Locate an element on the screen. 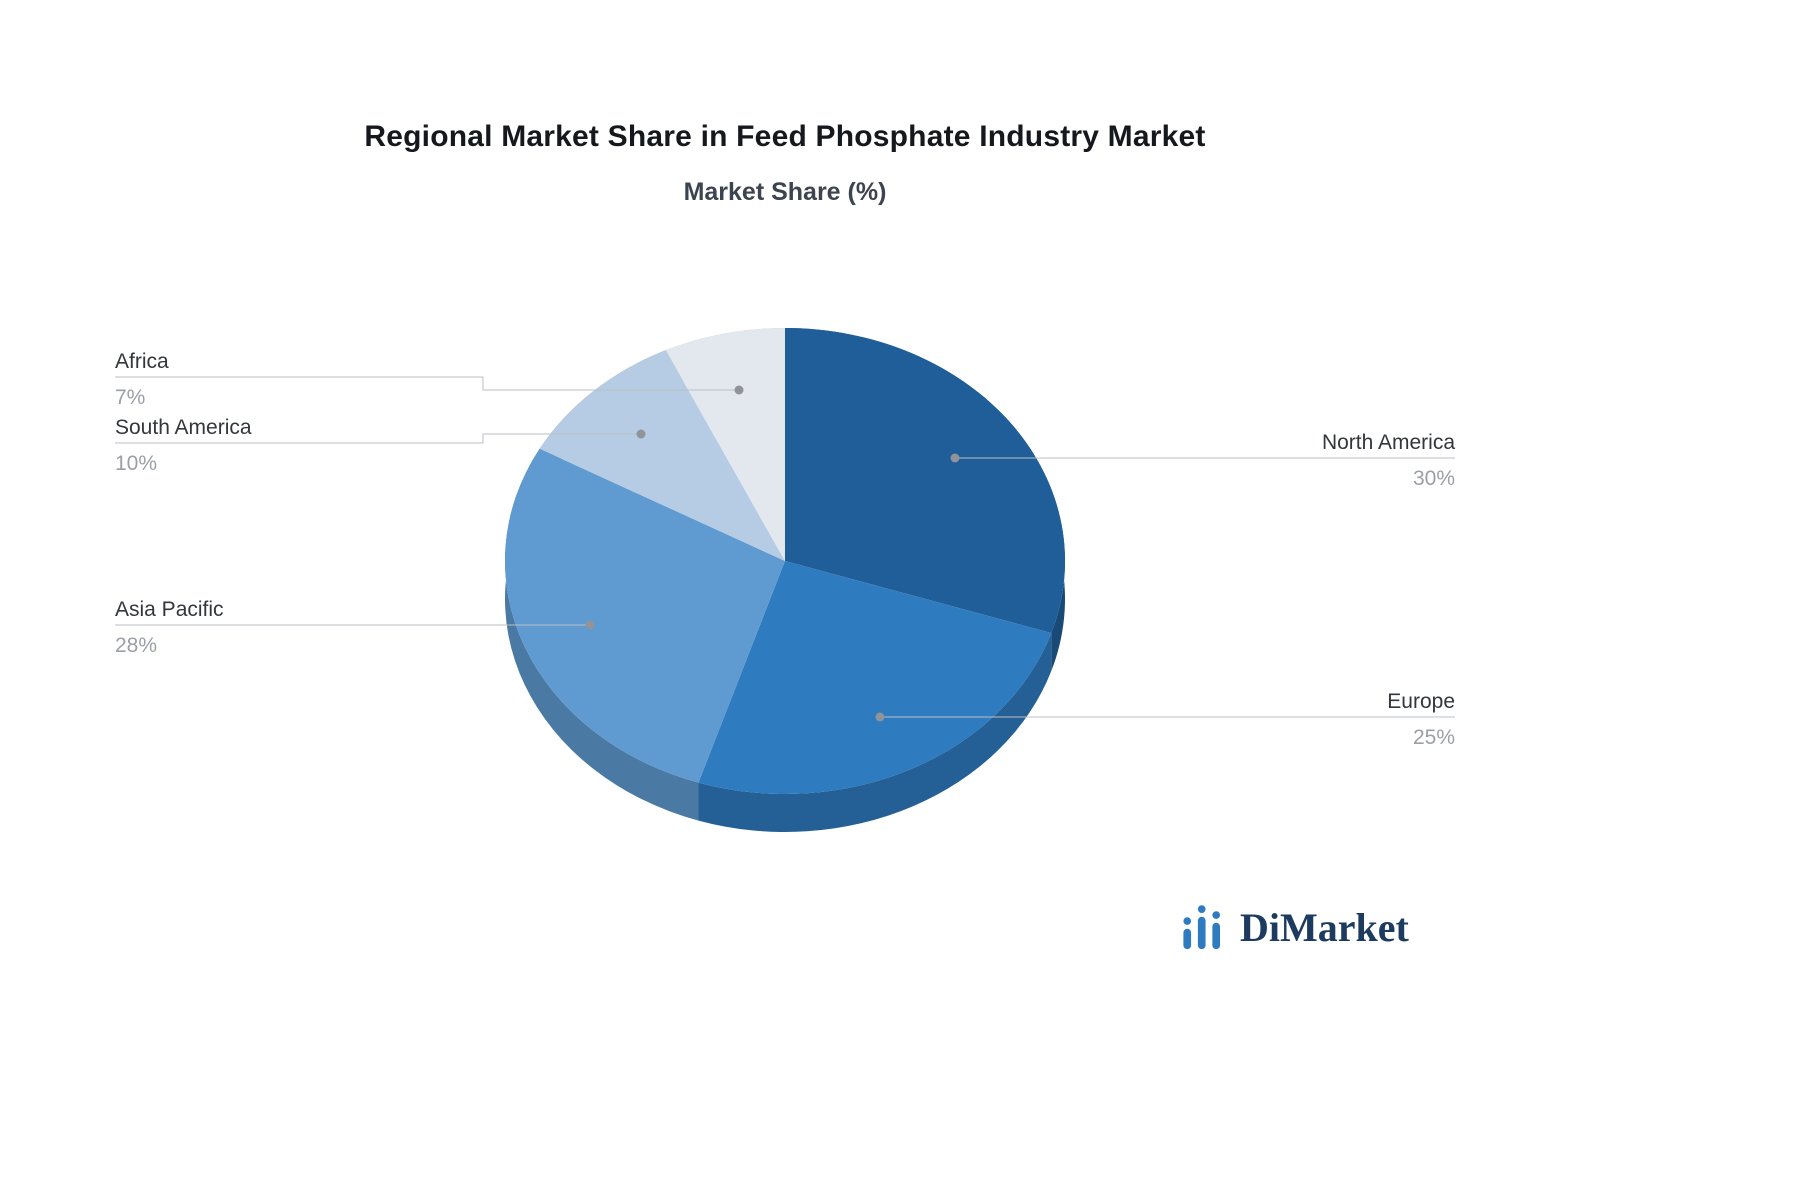 The height and width of the screenshot is (1196, 1800). pie-slice-side-europe is located at coordinates (875, 732).